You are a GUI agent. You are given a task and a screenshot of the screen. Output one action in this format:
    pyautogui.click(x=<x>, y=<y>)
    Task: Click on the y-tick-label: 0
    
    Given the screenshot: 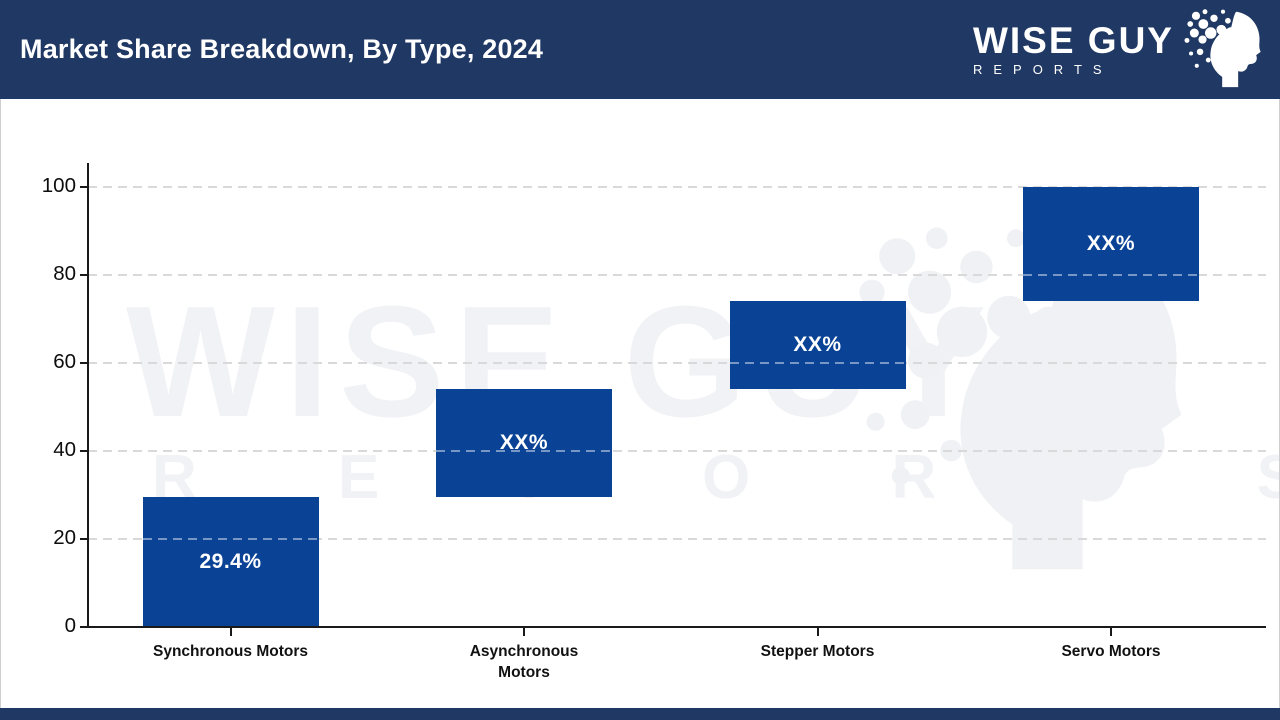 What is the action you would take?
    pyautogui.click(x=70, y=625)
    